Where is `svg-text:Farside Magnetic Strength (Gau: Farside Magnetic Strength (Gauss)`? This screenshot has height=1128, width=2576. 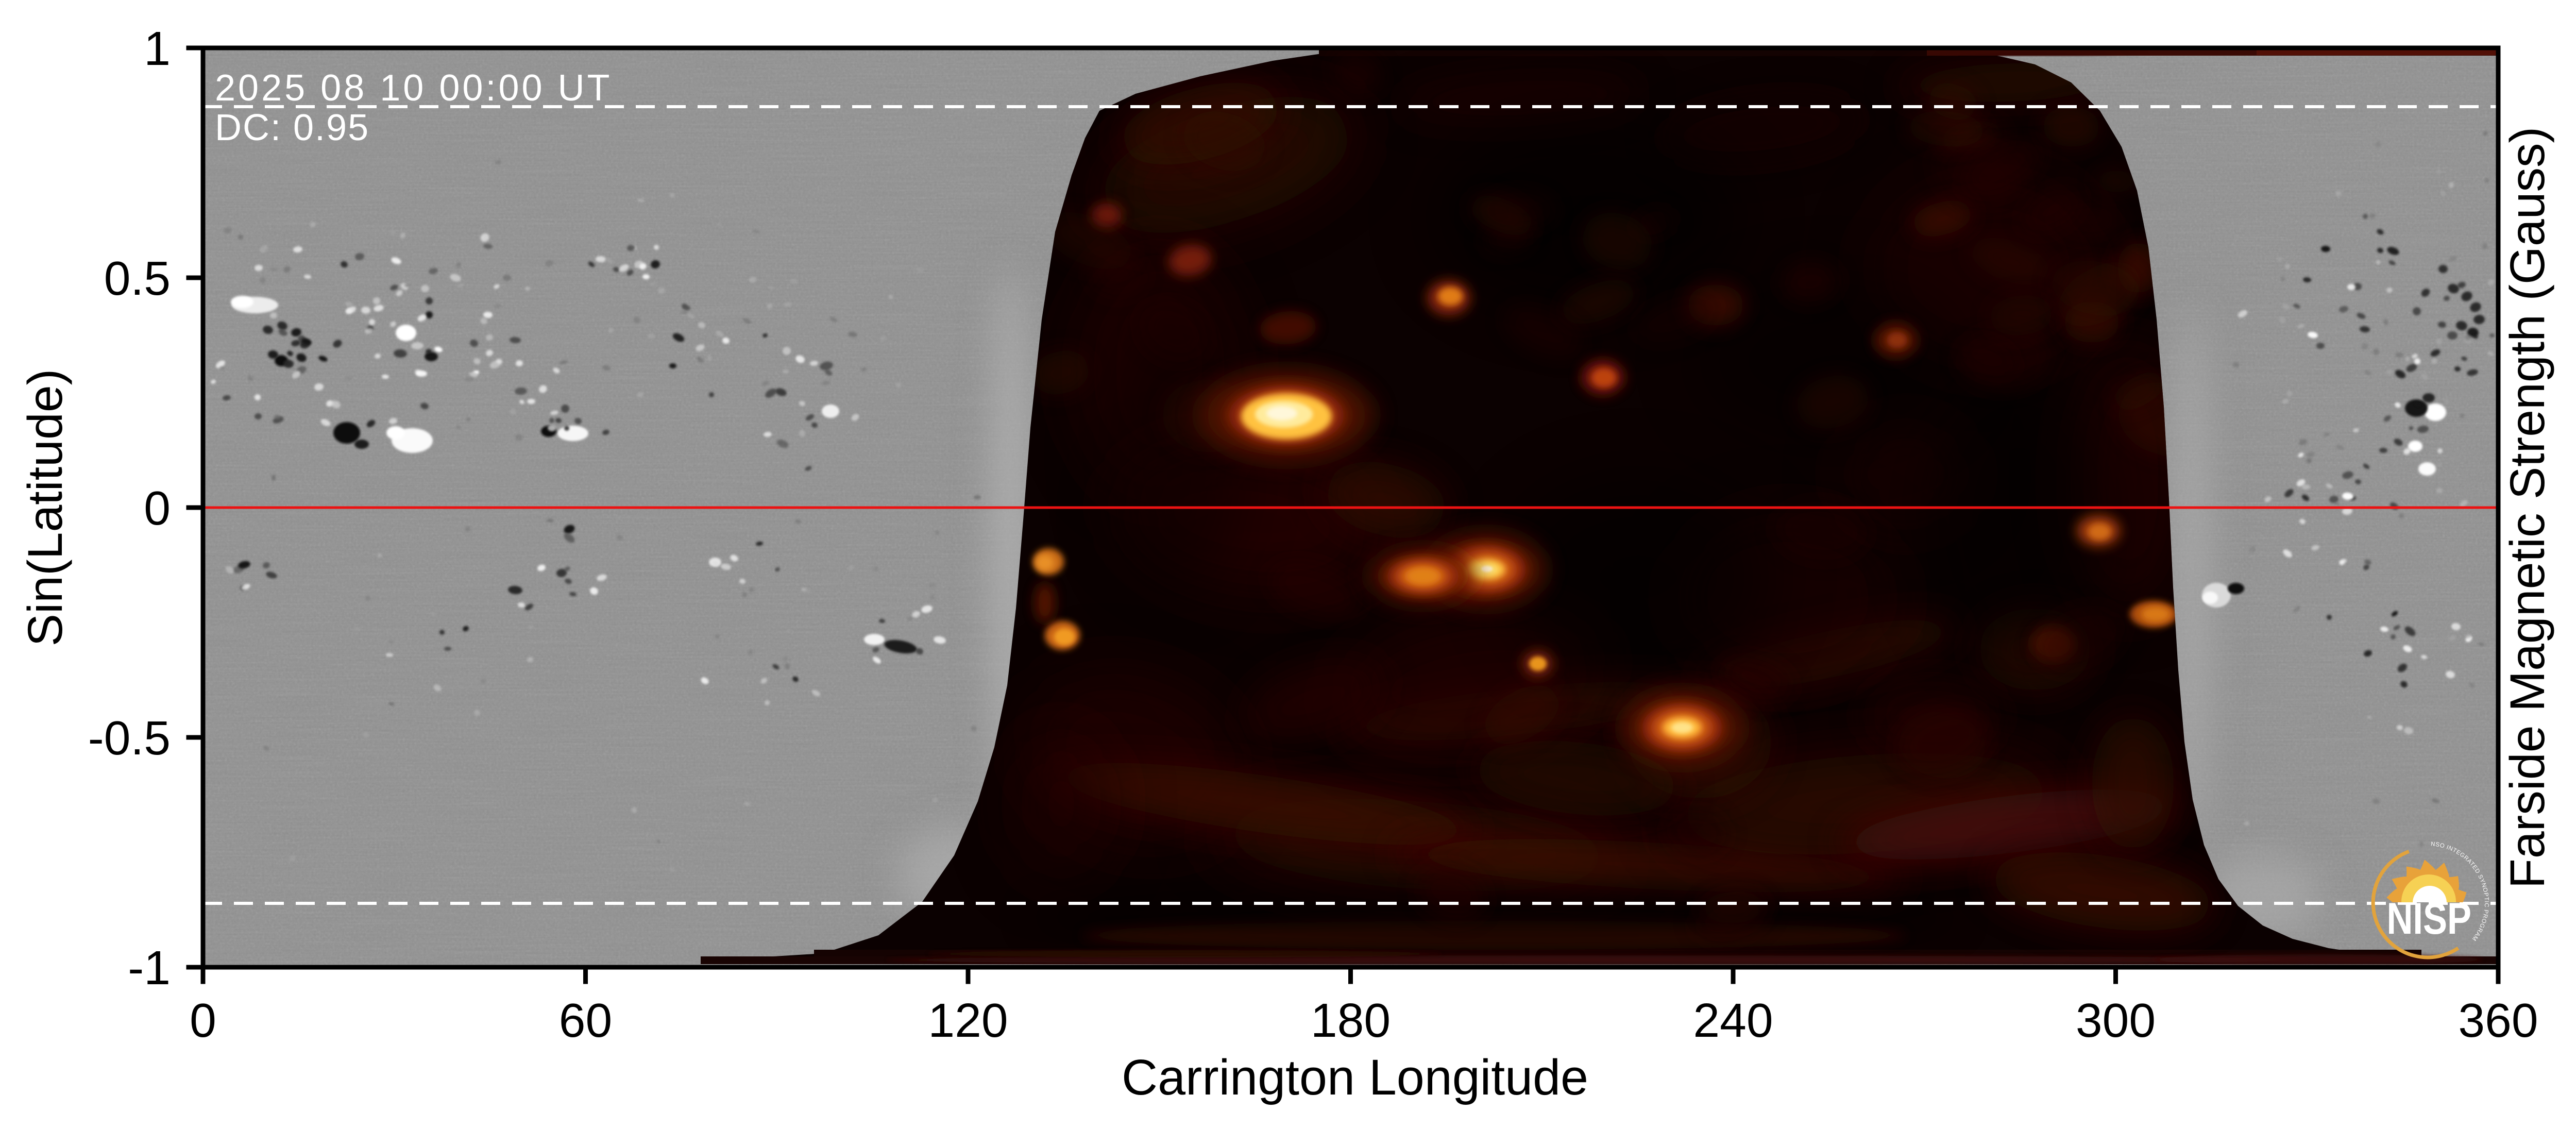
svg-text:Farside Magnetic Strength (Gau: Farside Magnetic Strength (Gauss) is located at coordinates (2527, 508).